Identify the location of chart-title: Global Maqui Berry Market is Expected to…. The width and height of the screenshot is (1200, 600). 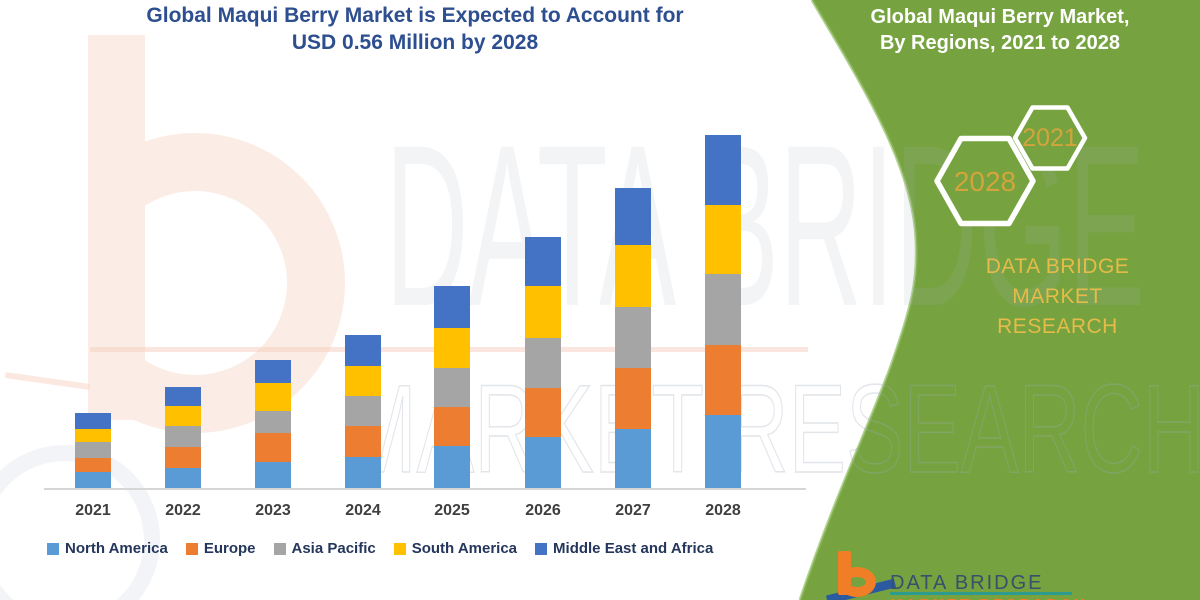
(415, 29).